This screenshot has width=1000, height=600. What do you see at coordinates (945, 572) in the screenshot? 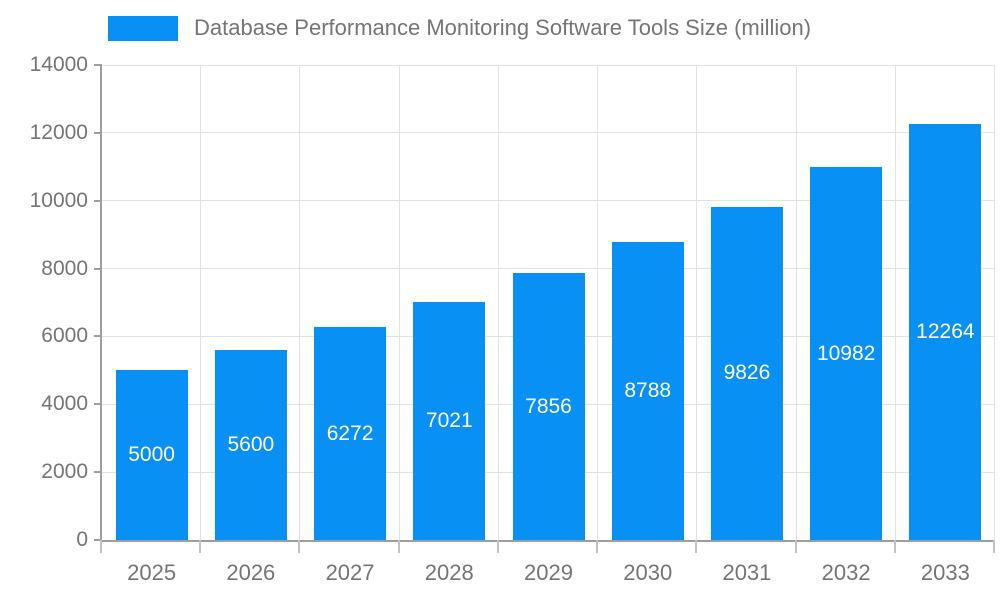
I see `x-axis-label: 2033` at bounding box center [945, 572].